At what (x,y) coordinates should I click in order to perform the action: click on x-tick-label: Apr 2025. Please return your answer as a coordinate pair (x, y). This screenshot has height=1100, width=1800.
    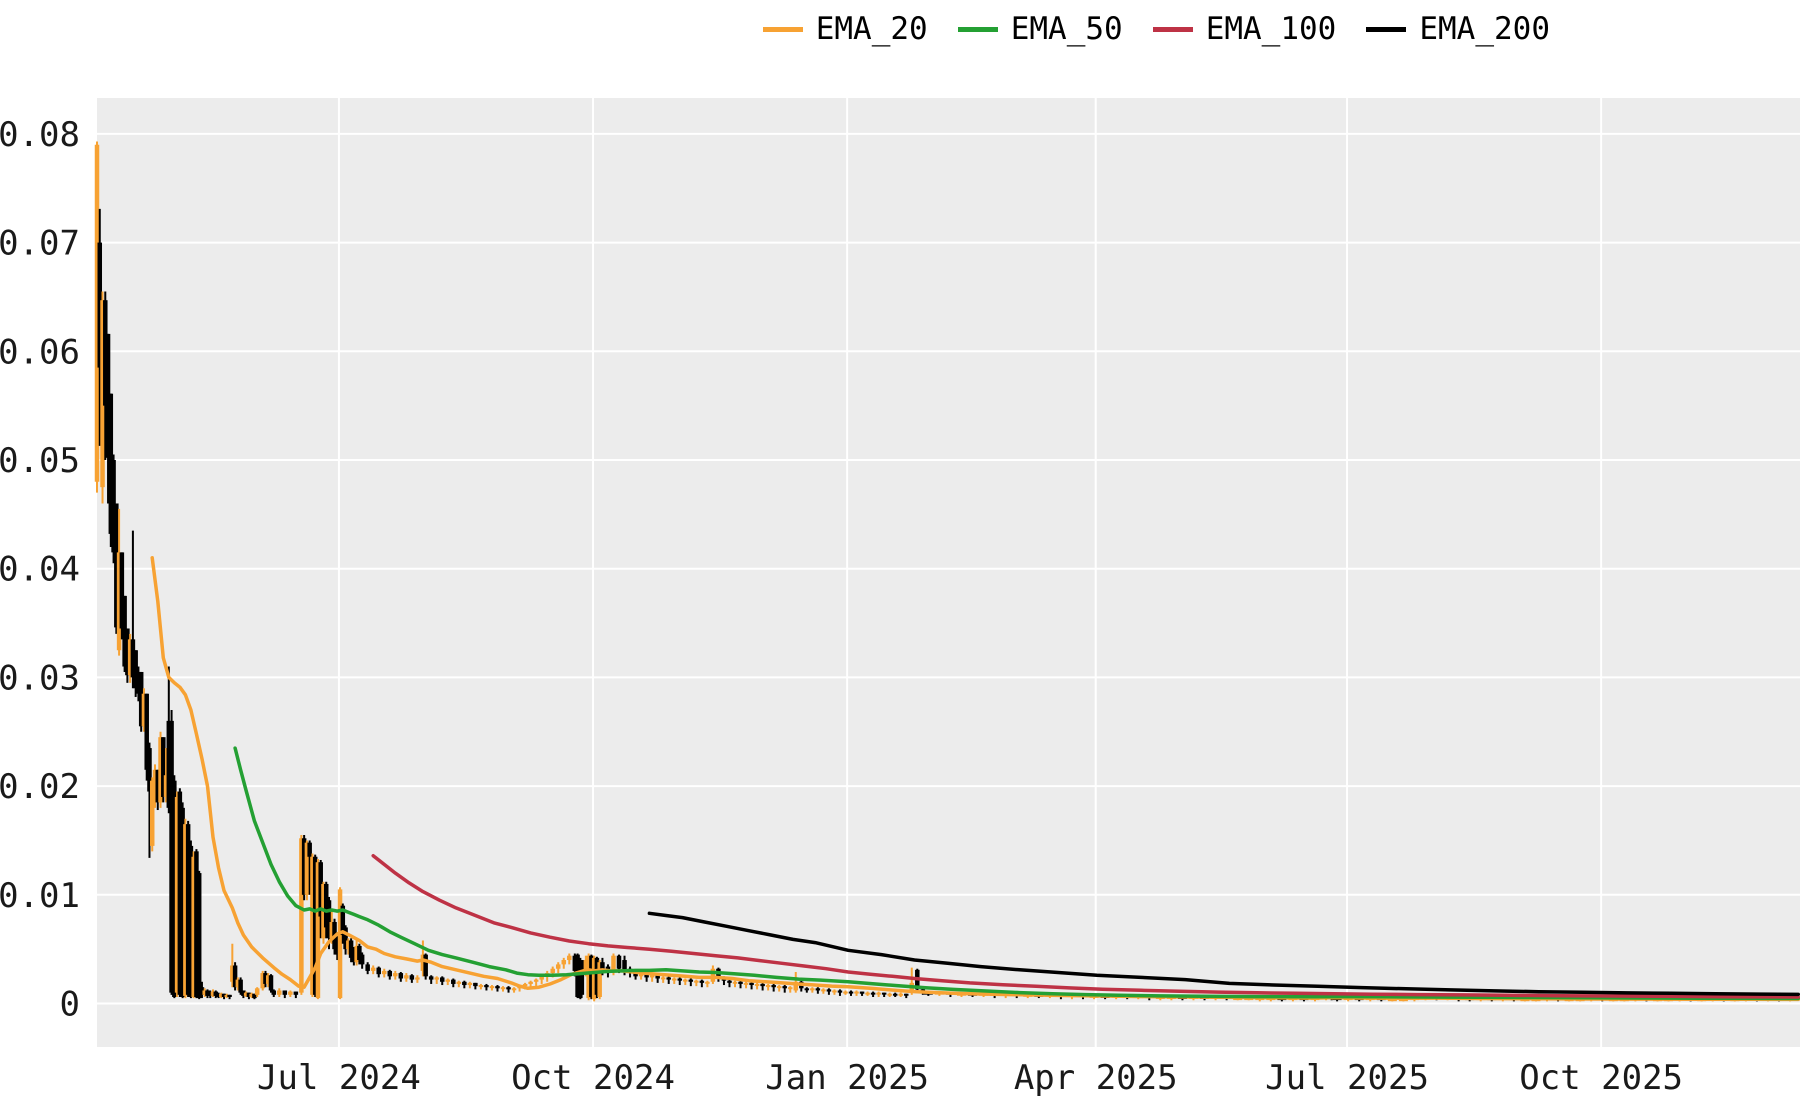
    Looking at the image, I should click on (1096, 1078).